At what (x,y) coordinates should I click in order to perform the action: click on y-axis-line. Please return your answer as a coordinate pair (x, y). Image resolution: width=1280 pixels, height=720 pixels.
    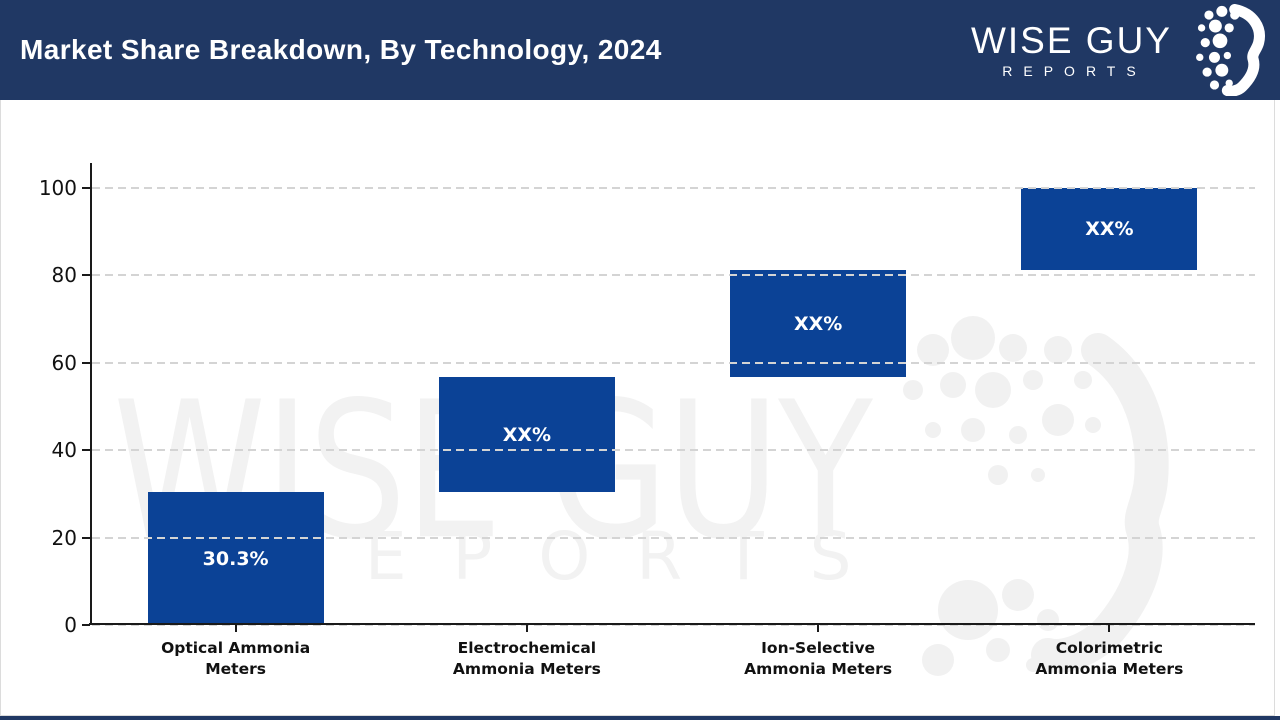
    Looking at the image, I should click on (91, 394).